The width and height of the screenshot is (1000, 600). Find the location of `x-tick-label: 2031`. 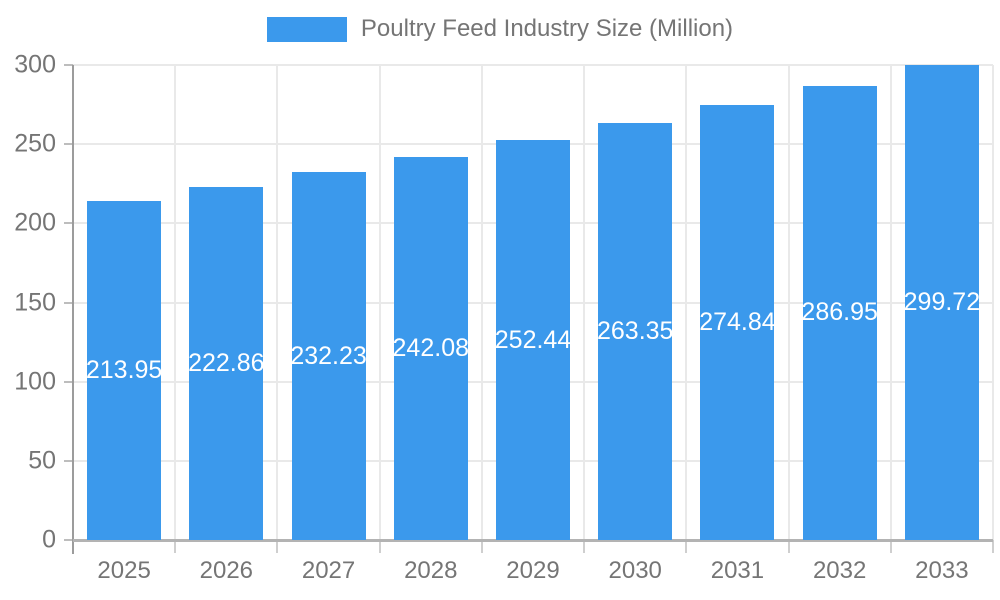

x-tick-label: 2031 is located at coordinates (737, 570).